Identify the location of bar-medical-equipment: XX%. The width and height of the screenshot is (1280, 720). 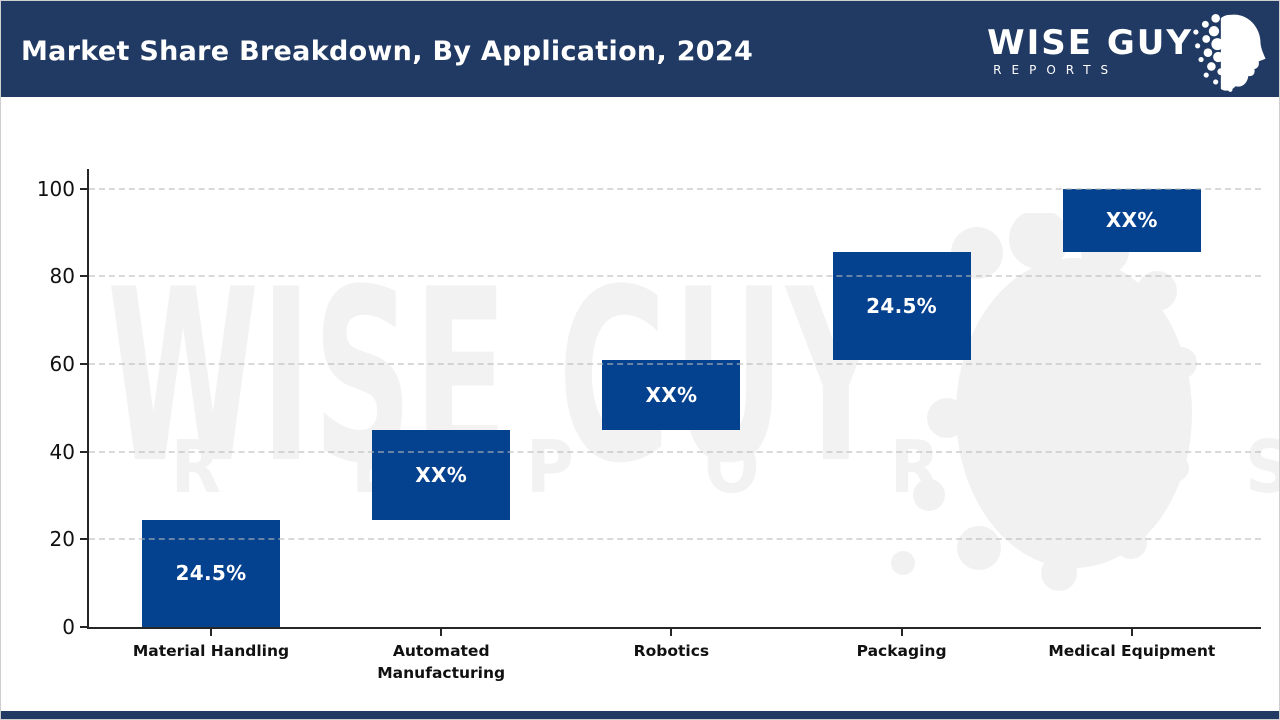
(1131, 220).